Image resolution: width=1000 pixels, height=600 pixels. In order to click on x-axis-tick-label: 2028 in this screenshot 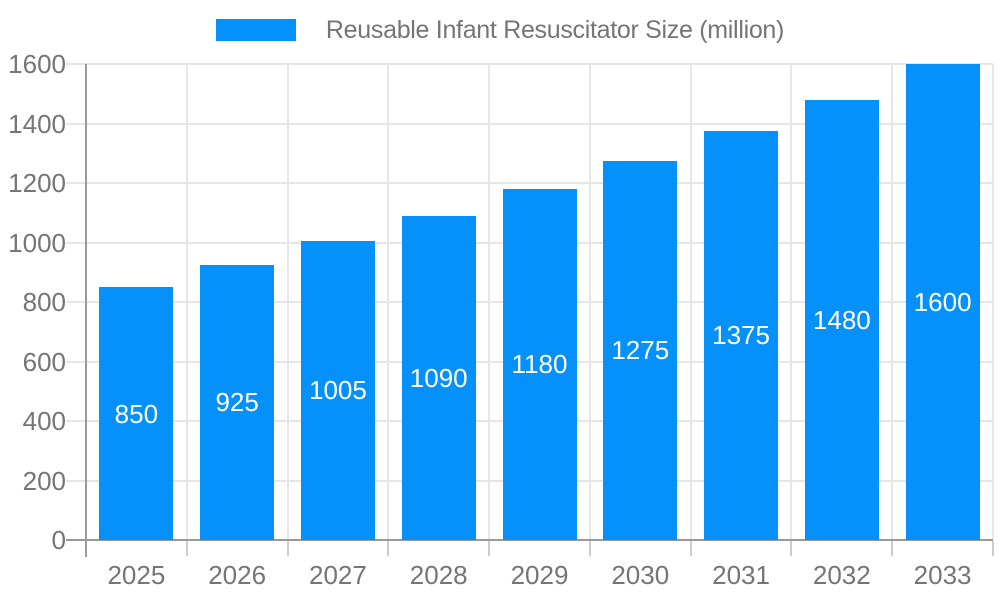, I will do `click(438, 575)`.